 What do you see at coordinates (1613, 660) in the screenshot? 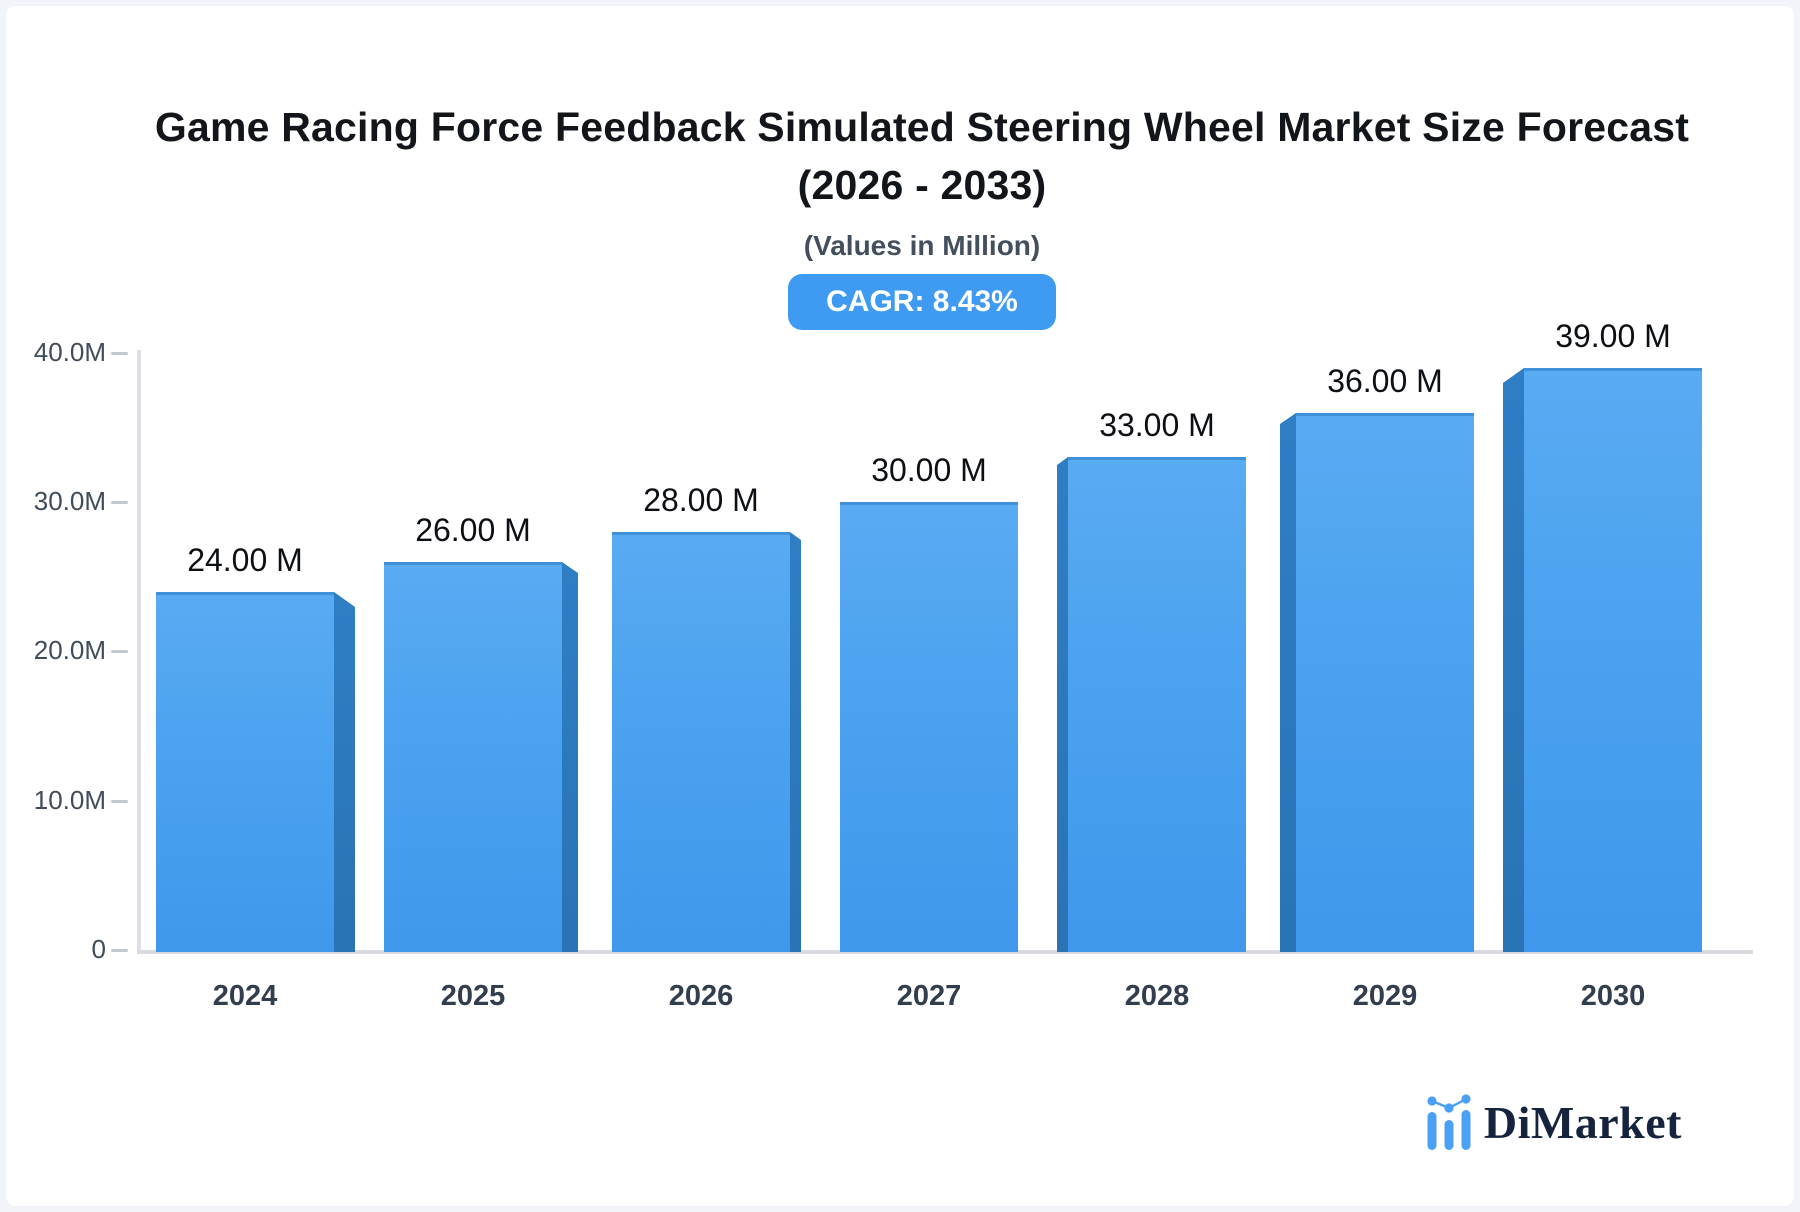
I see `bar-2030` at bounding box center [1613, 660].